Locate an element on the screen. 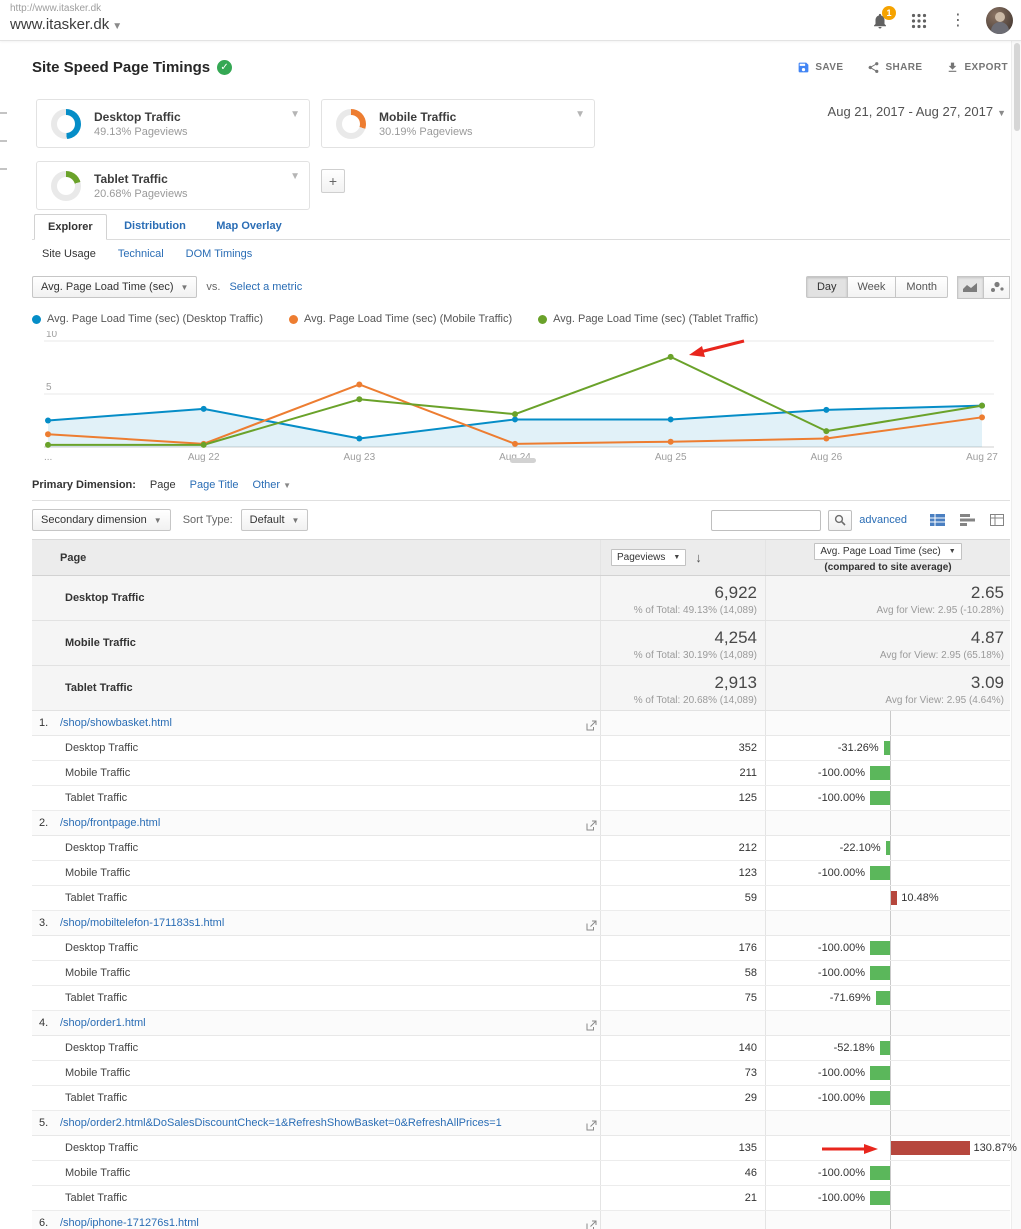  column-header-page: Page is located at coordinates (73, 557).